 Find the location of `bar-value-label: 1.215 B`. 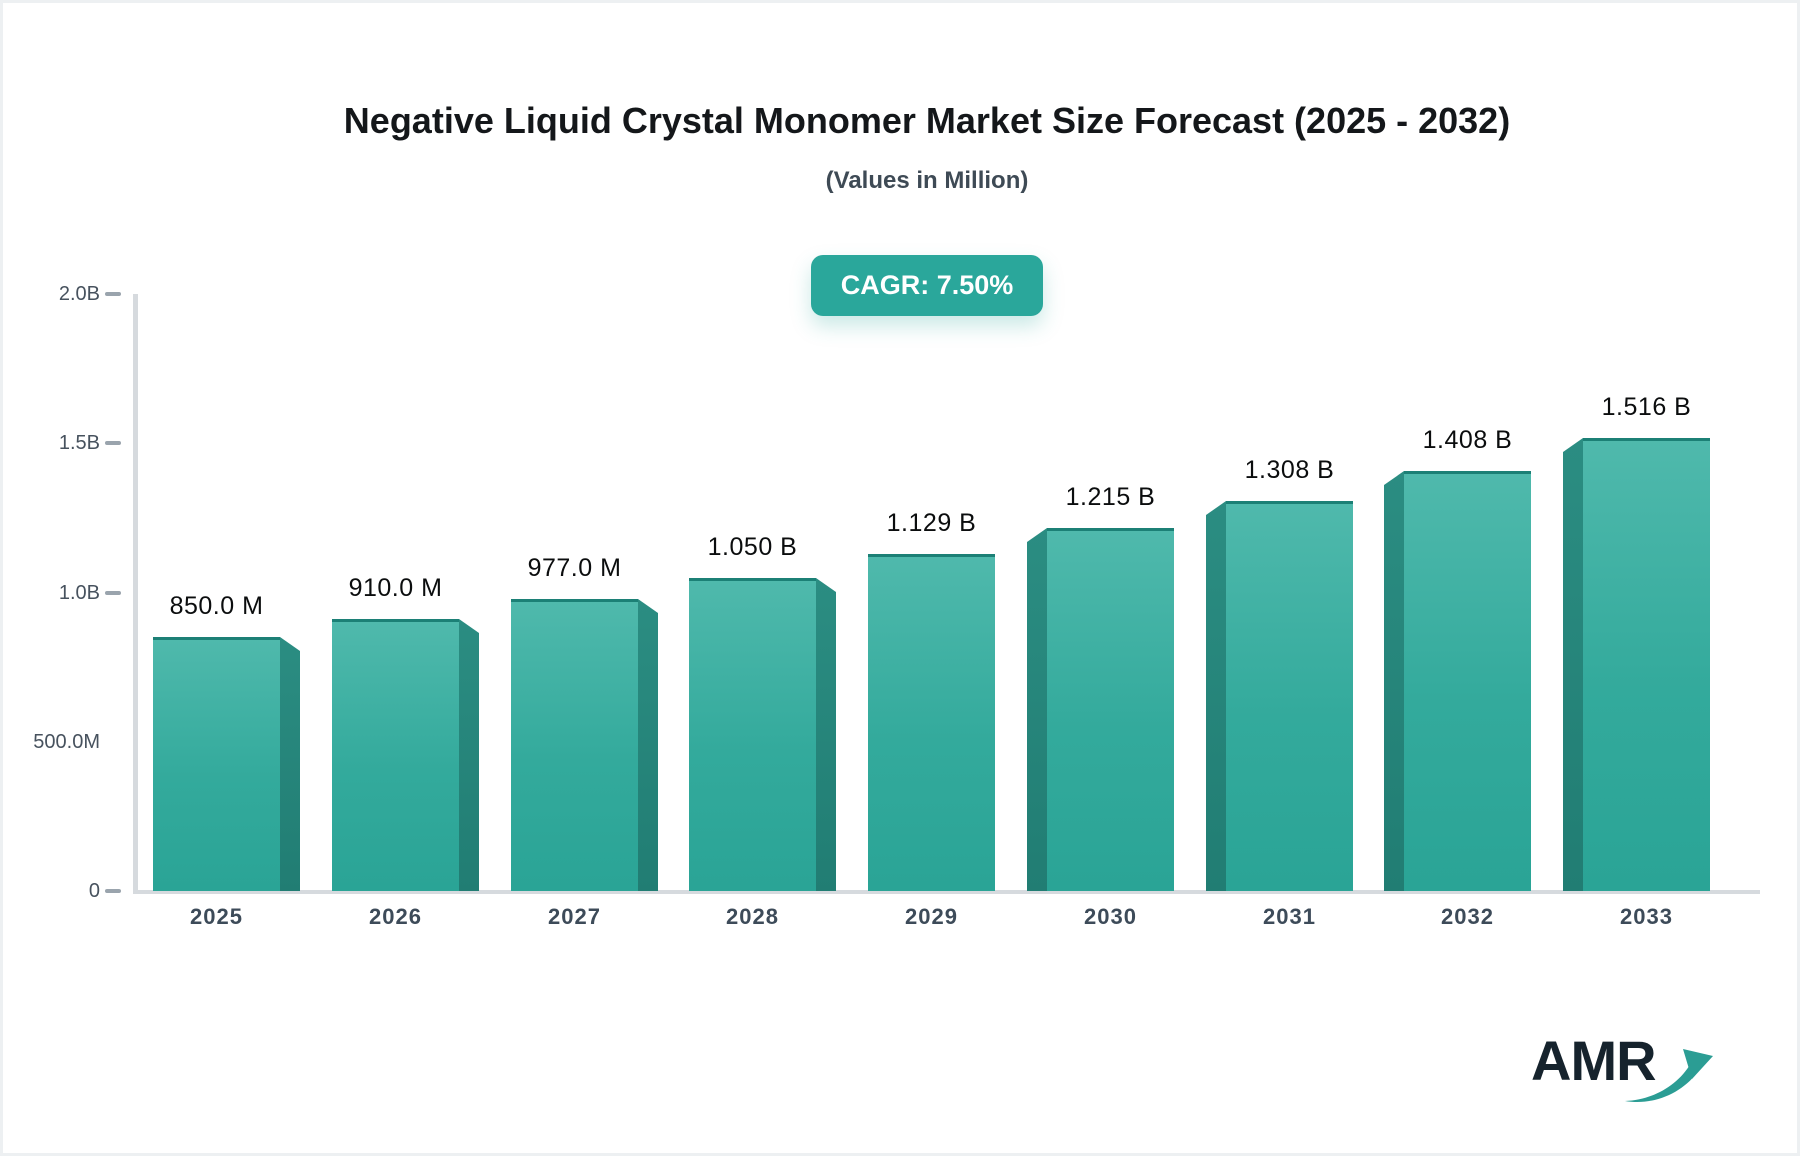

bar-value-label: 1.215 B is located at coordinates (1110, 497).